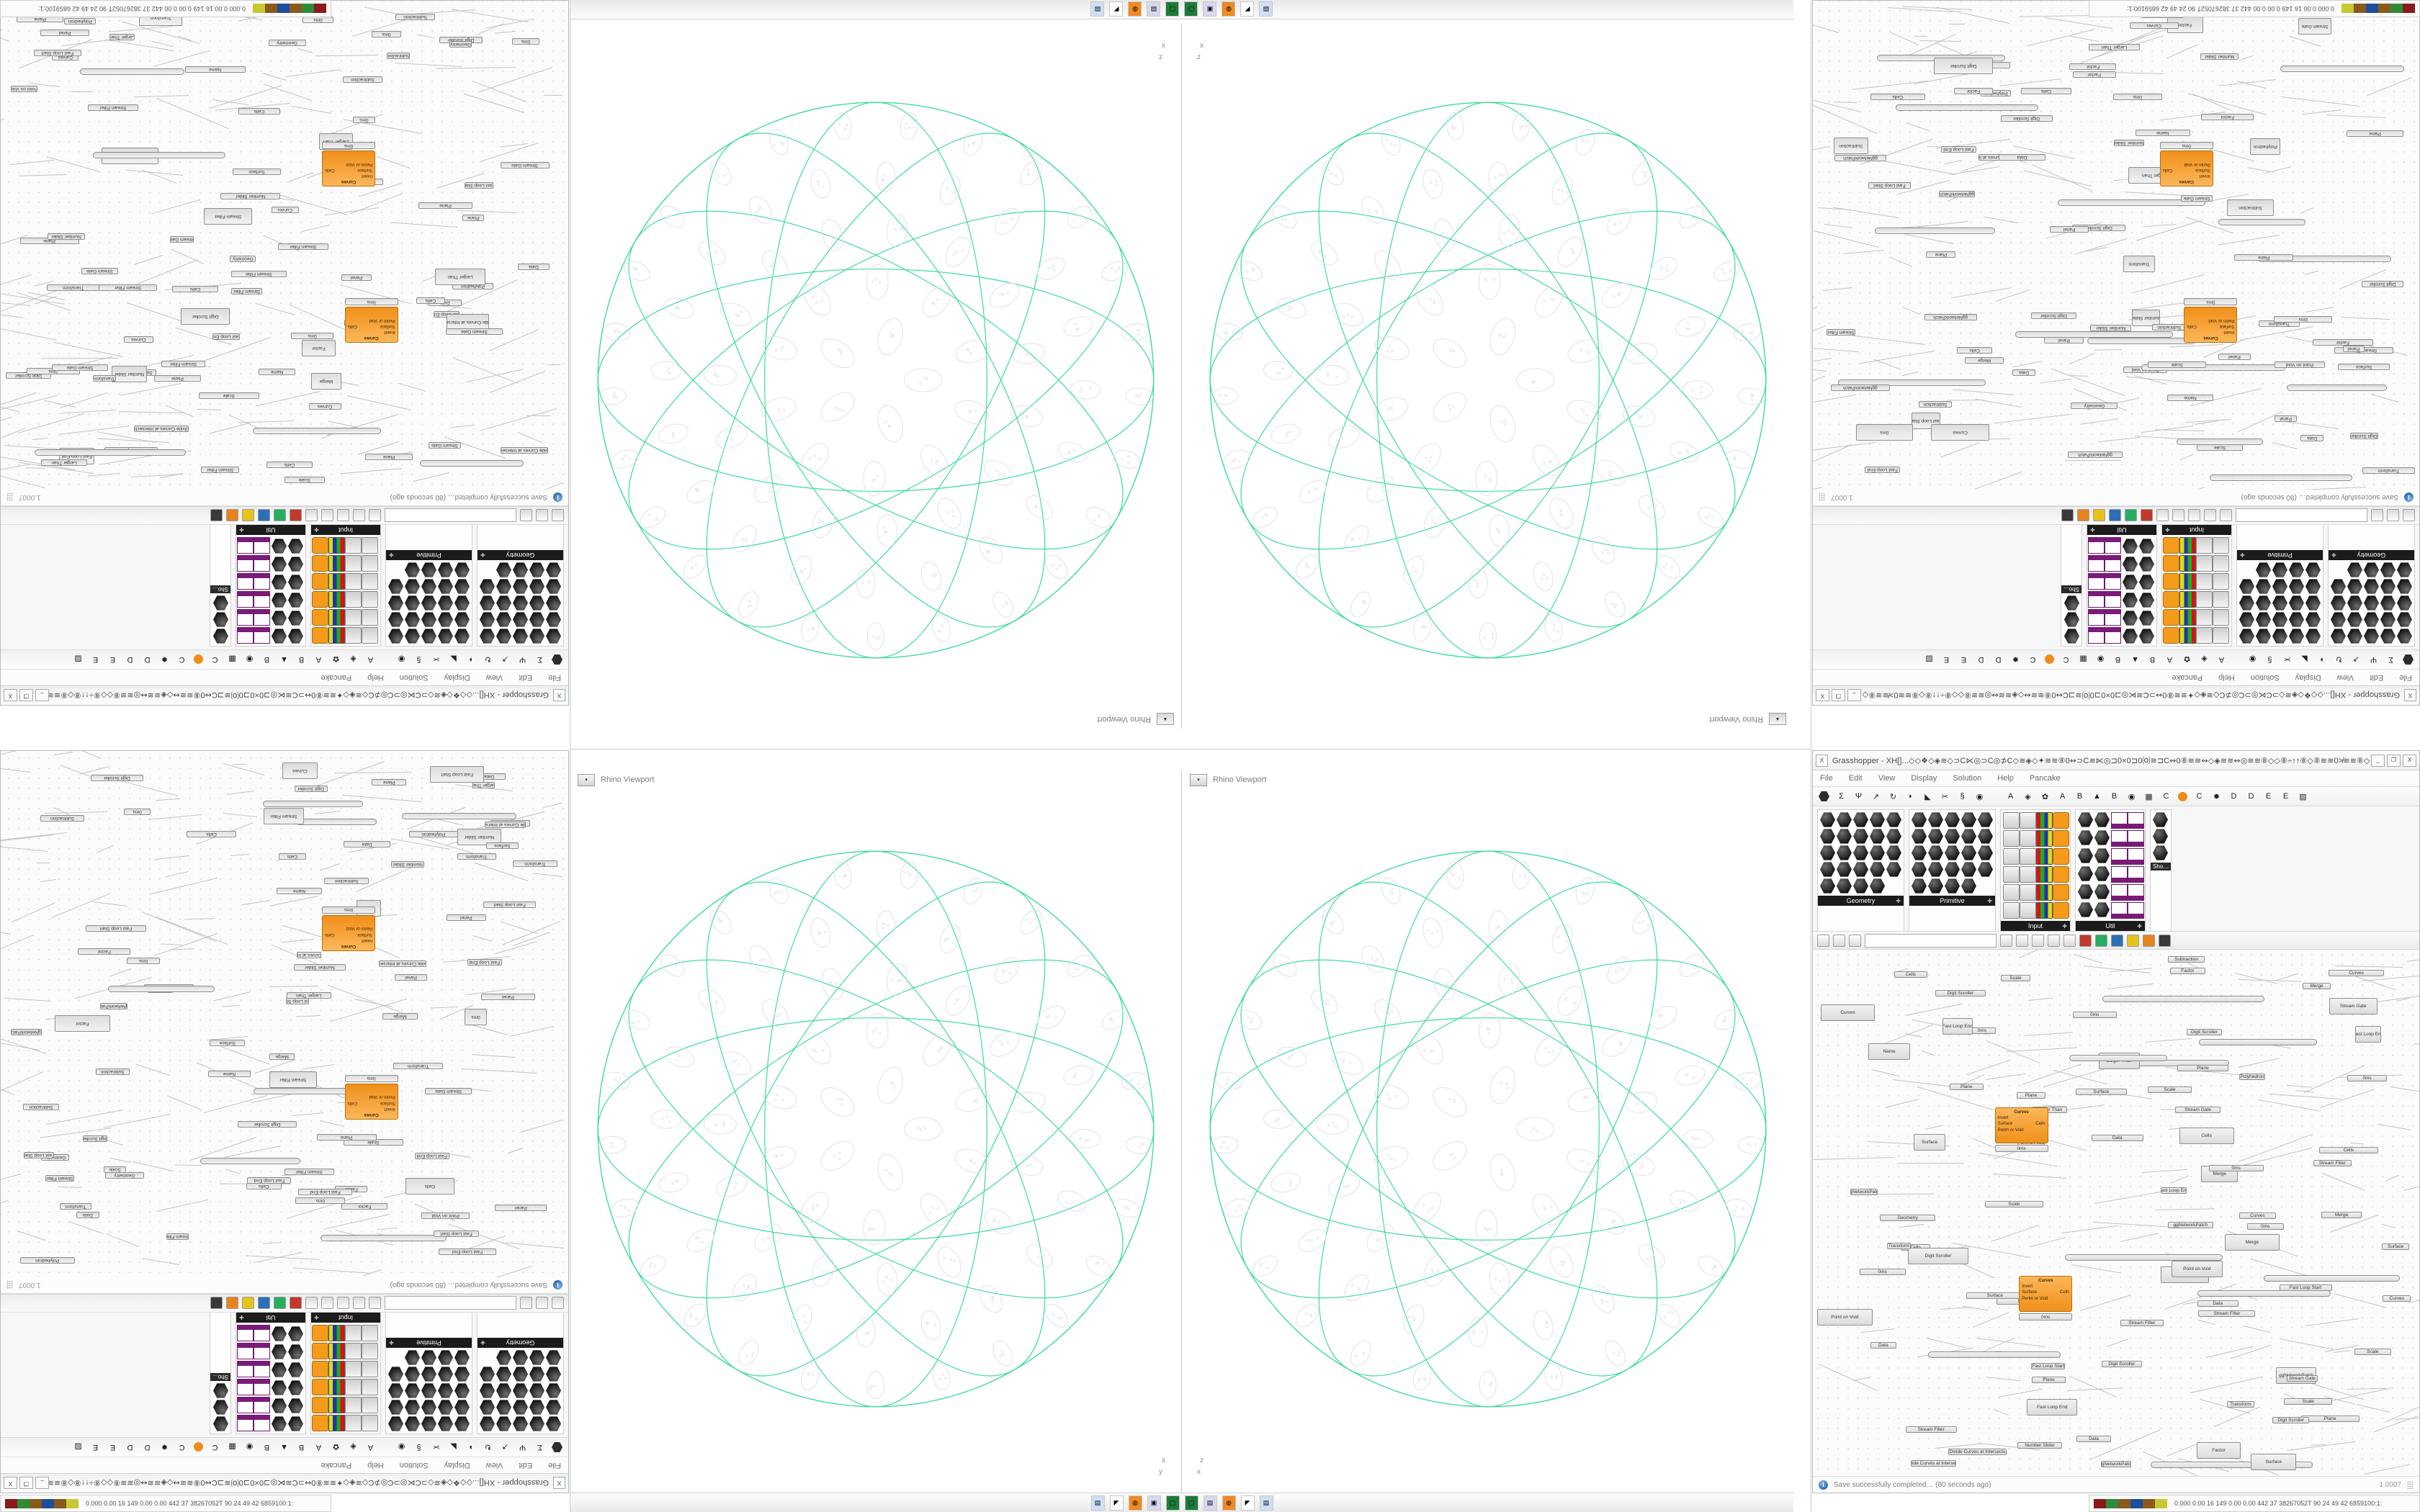 This screenshot has height=1512, width=2420. Describe the element at coordinates (26, 1032) in the screenshot. I see `graph-node: ggNetworkPatch` at that location.